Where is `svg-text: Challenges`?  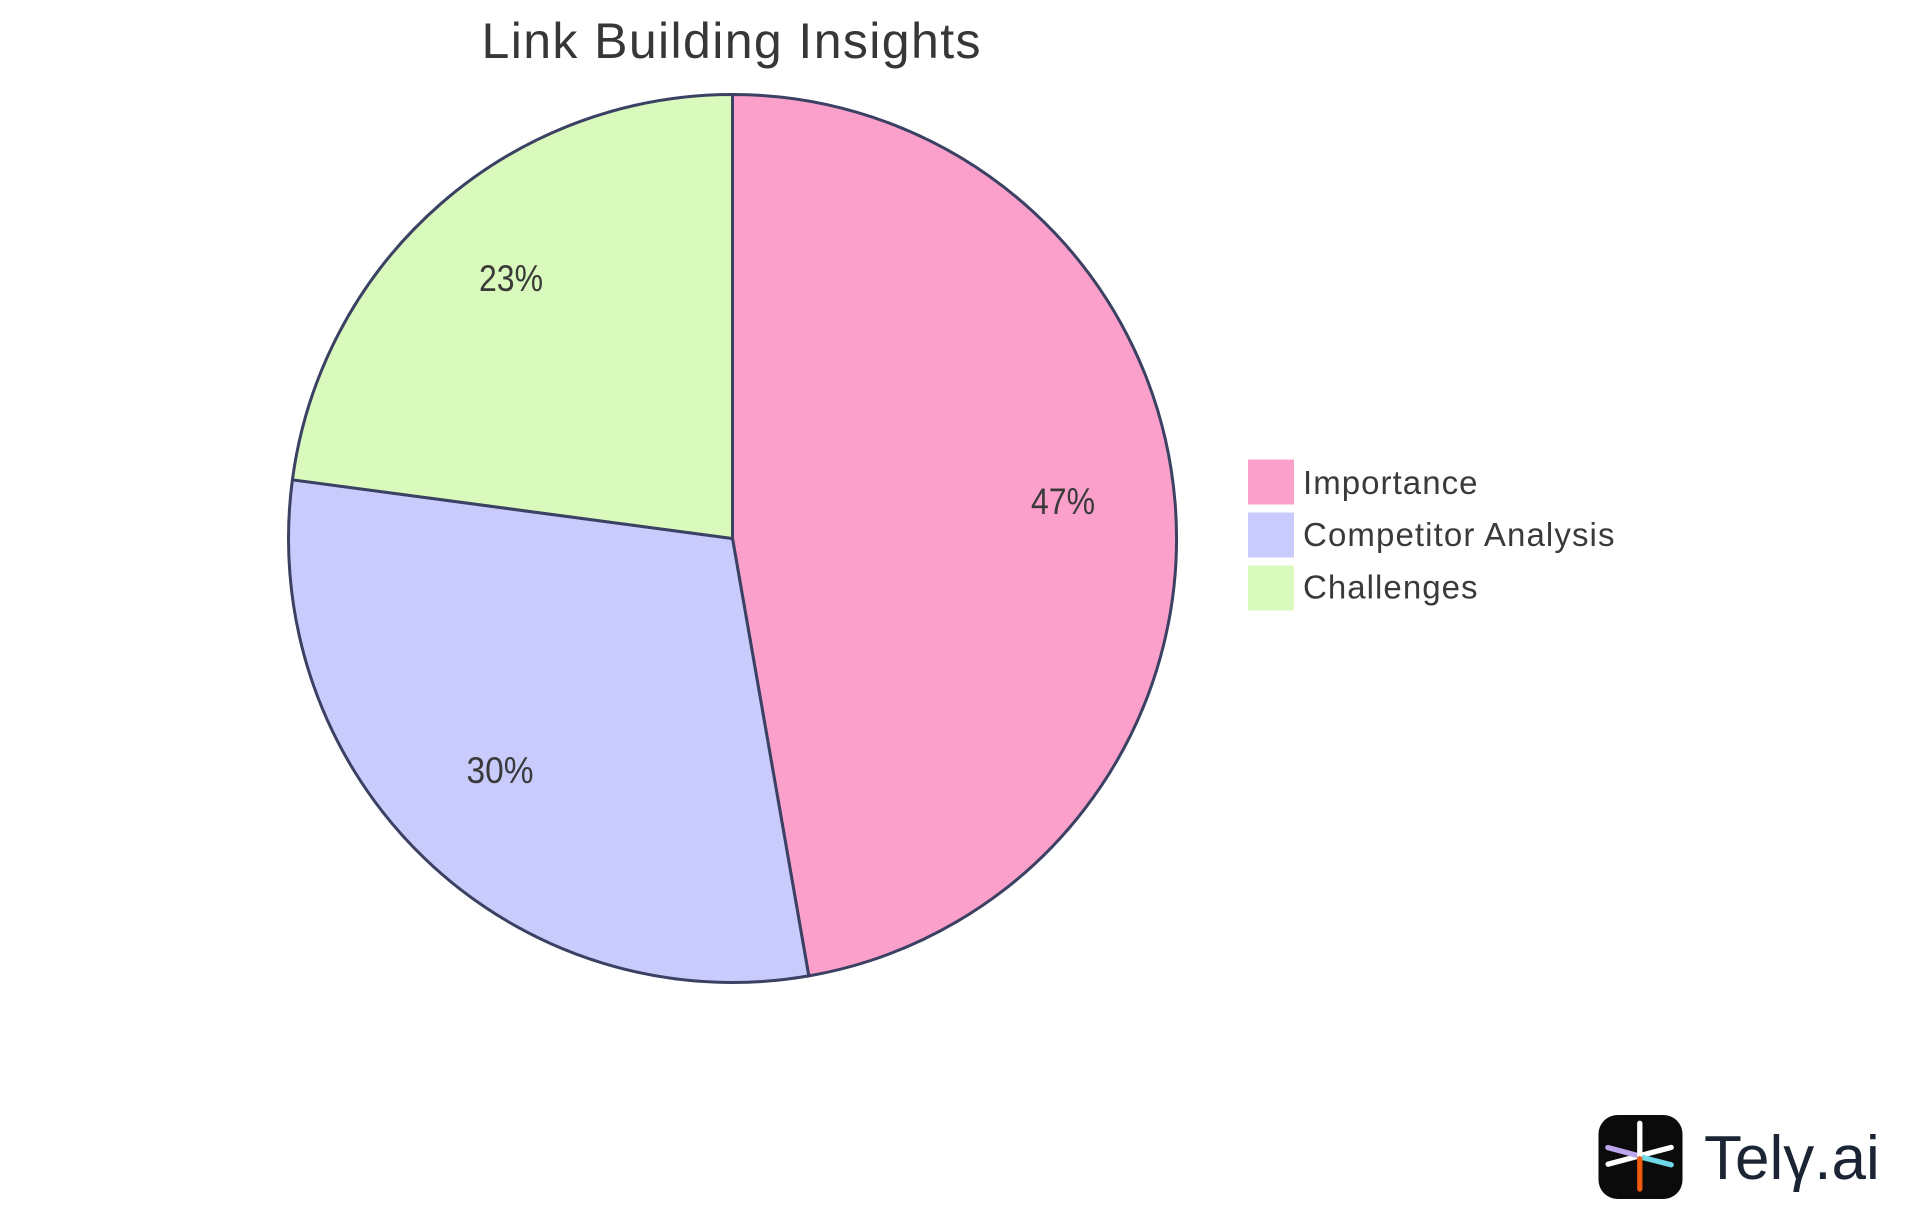
svg-text: Challenges is located at coordinates (1390, 587).